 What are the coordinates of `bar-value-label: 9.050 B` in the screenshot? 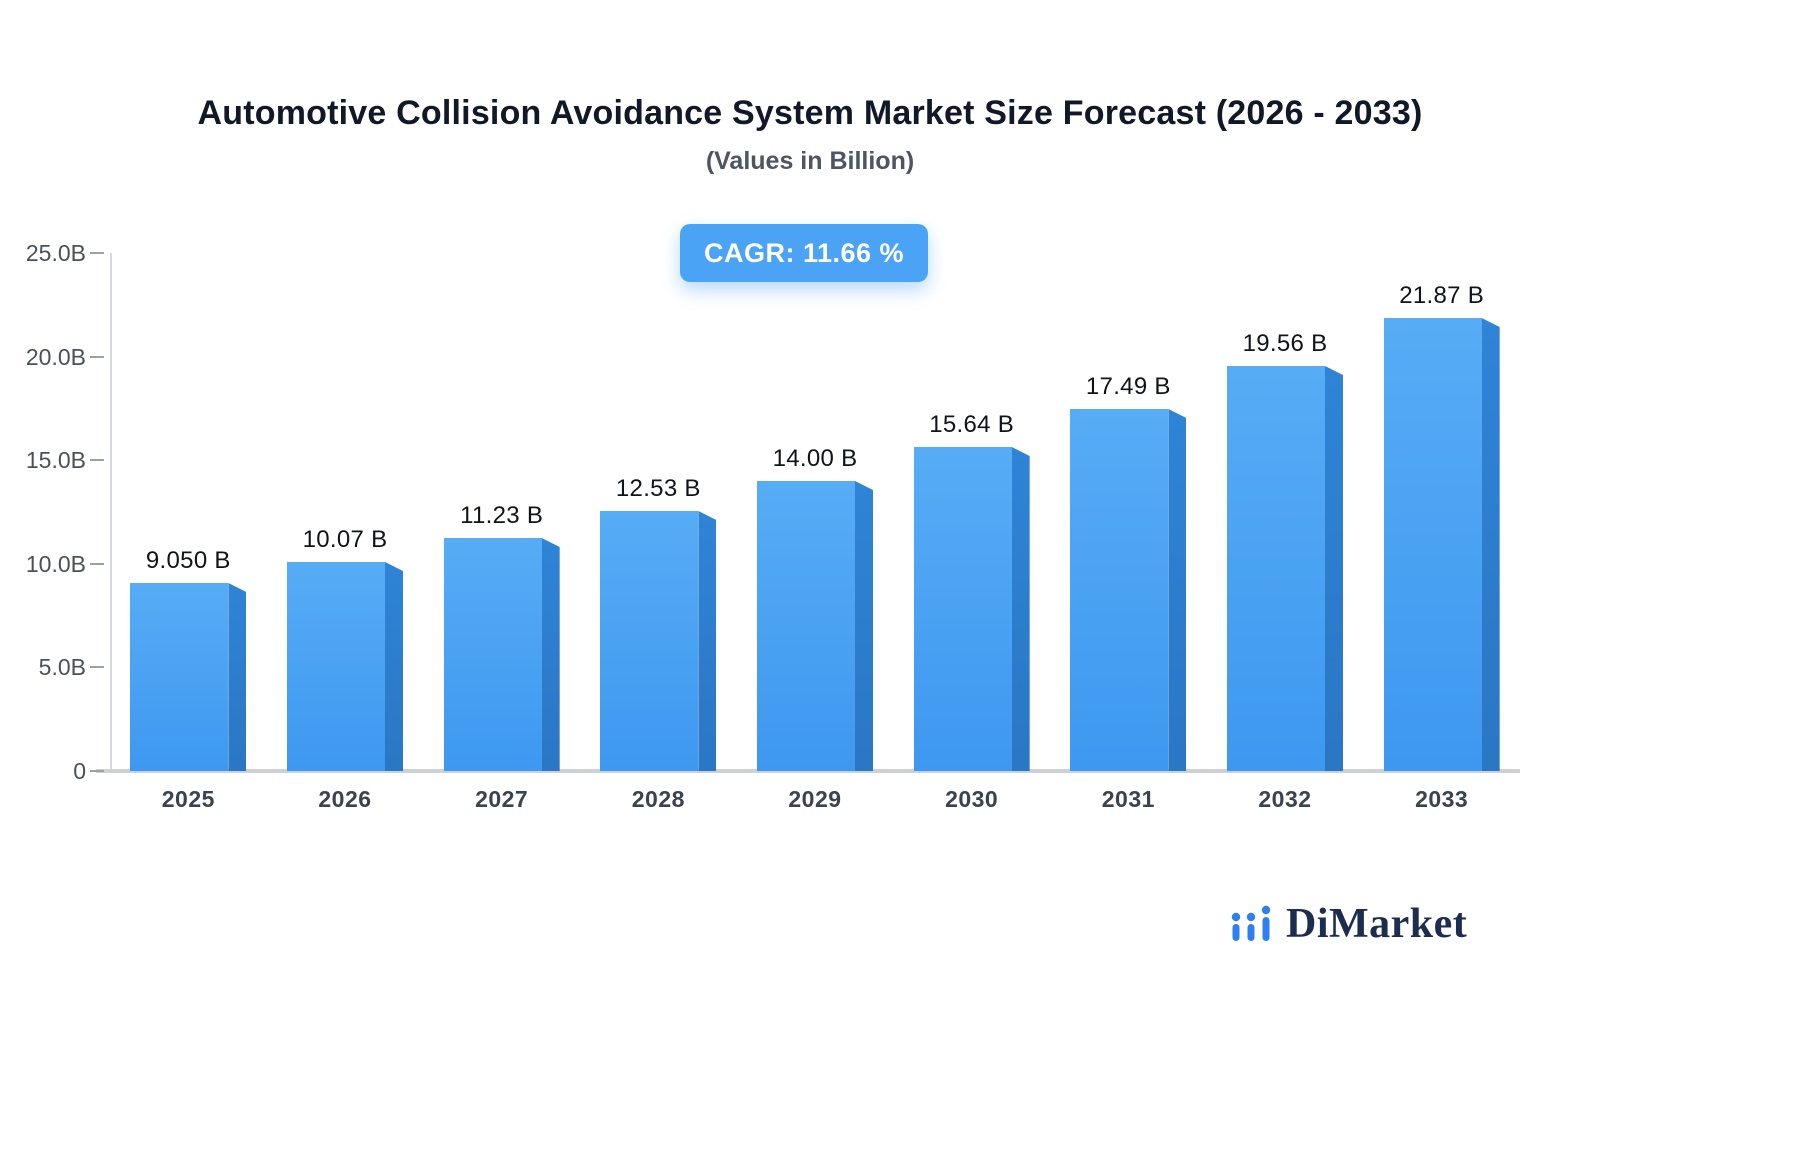 It's located at (188, 560).